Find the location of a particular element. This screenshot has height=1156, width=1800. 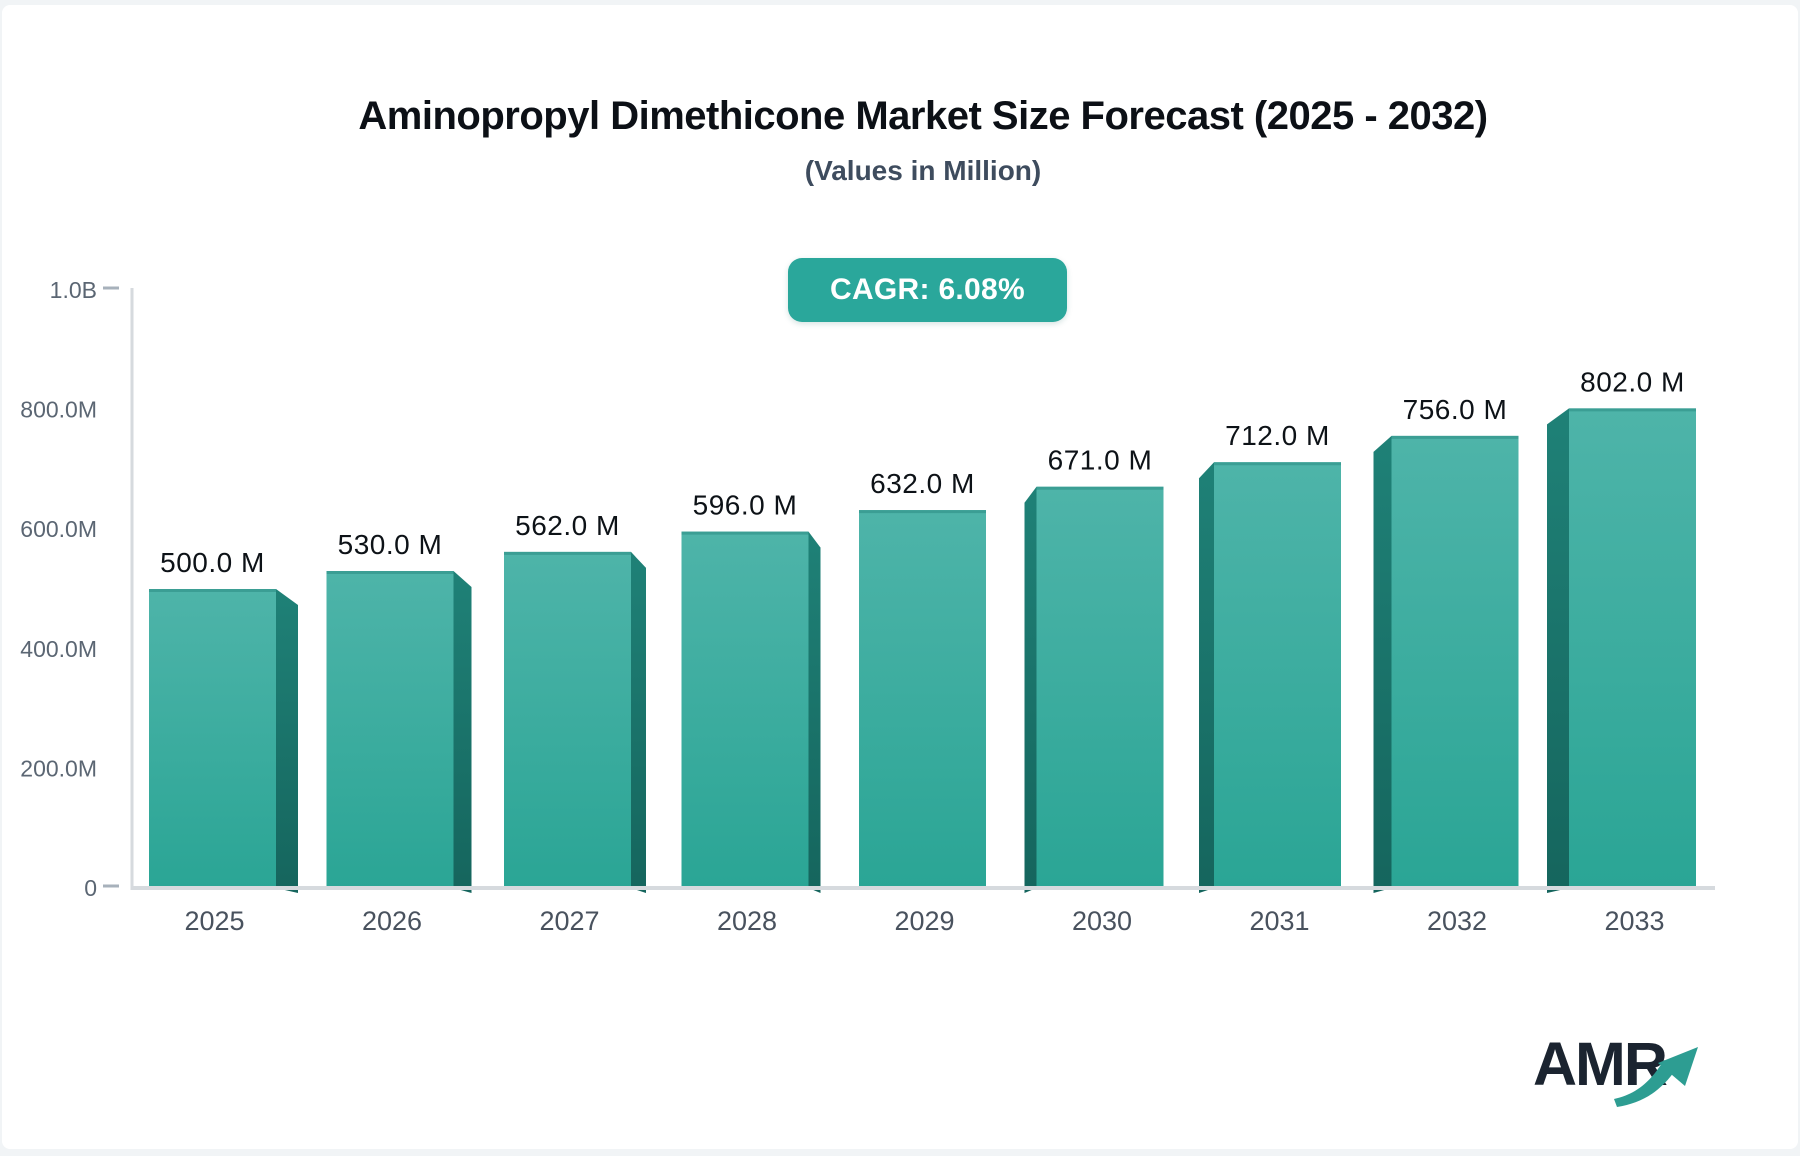

cagr-badge-label: CAGR: 6.08% is located at coordinates (927, 289).